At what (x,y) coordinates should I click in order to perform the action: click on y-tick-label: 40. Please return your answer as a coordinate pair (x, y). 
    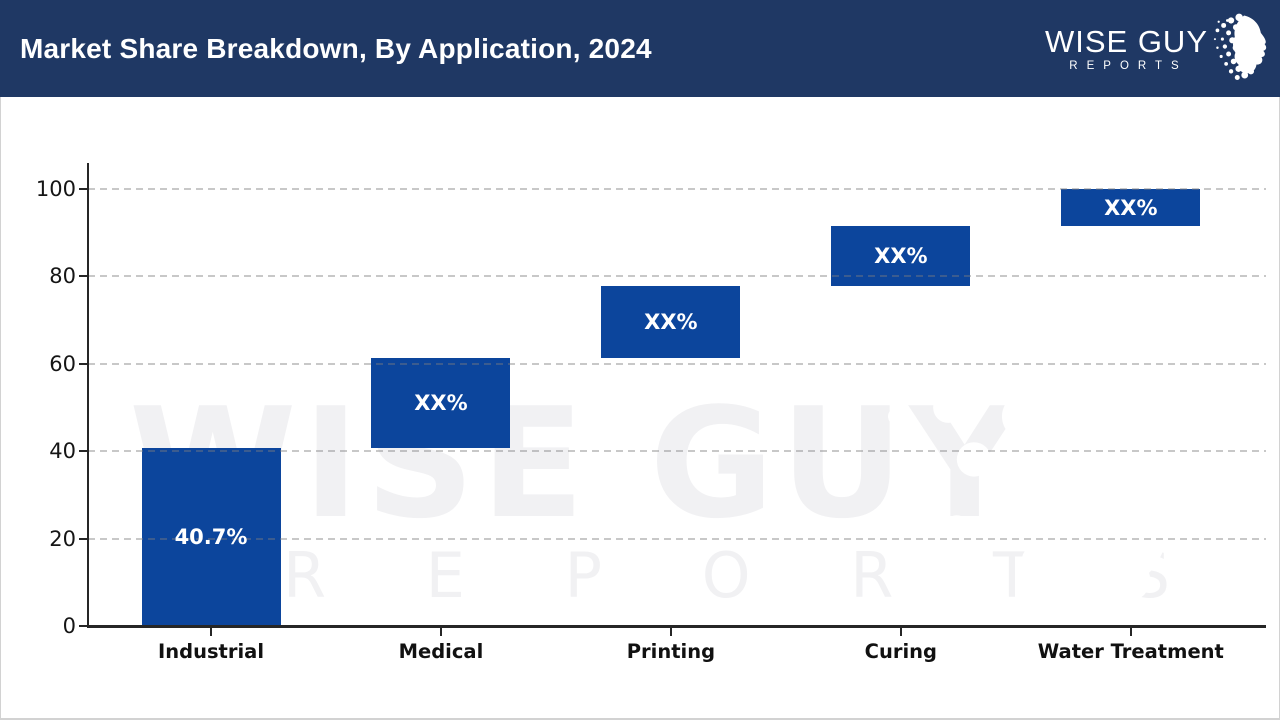
    Looking at the image, I should click on (62, 451).